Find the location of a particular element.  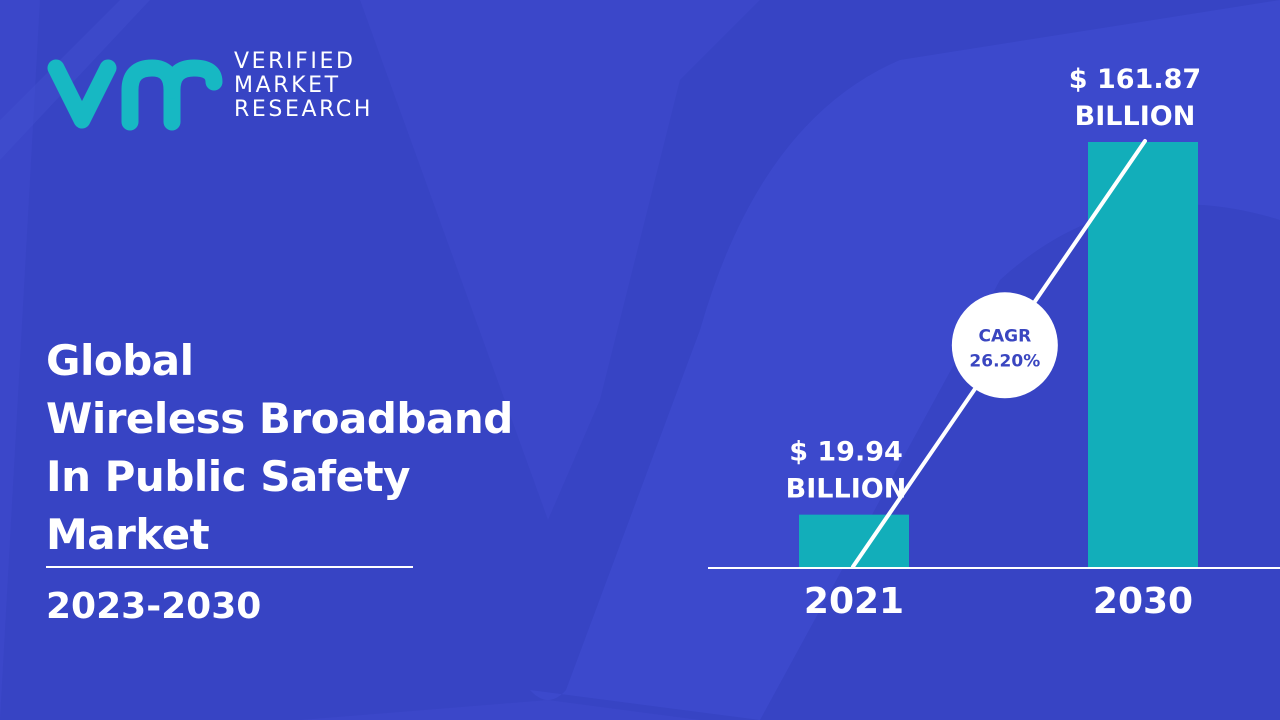

title-line-3: In Public Safety is located at coordinates (228, 476).